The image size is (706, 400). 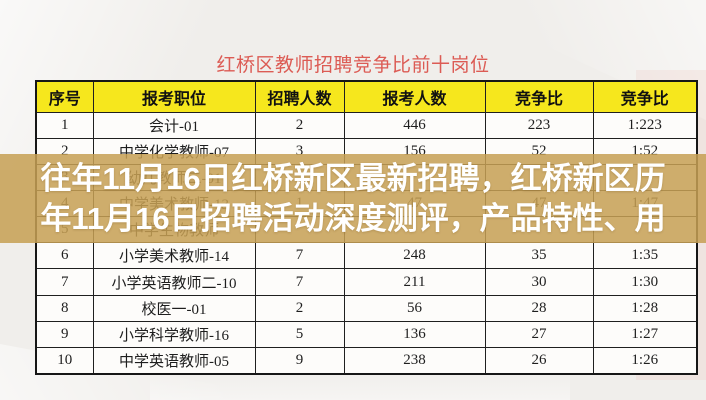 I want to click on table-row: 7 小学英语教师二-10 7 211 30 1:30, so click(x=366, y=282).